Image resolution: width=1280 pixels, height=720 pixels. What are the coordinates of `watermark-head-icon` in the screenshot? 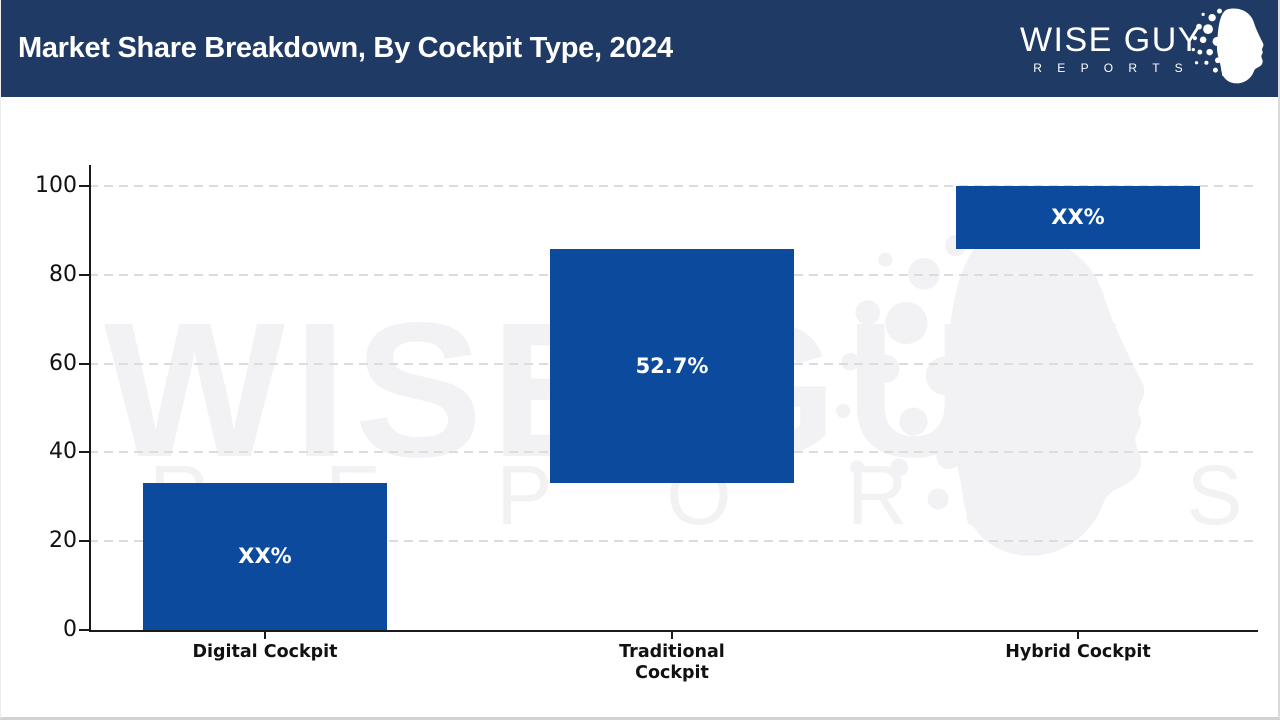 It's located at (990, 395).